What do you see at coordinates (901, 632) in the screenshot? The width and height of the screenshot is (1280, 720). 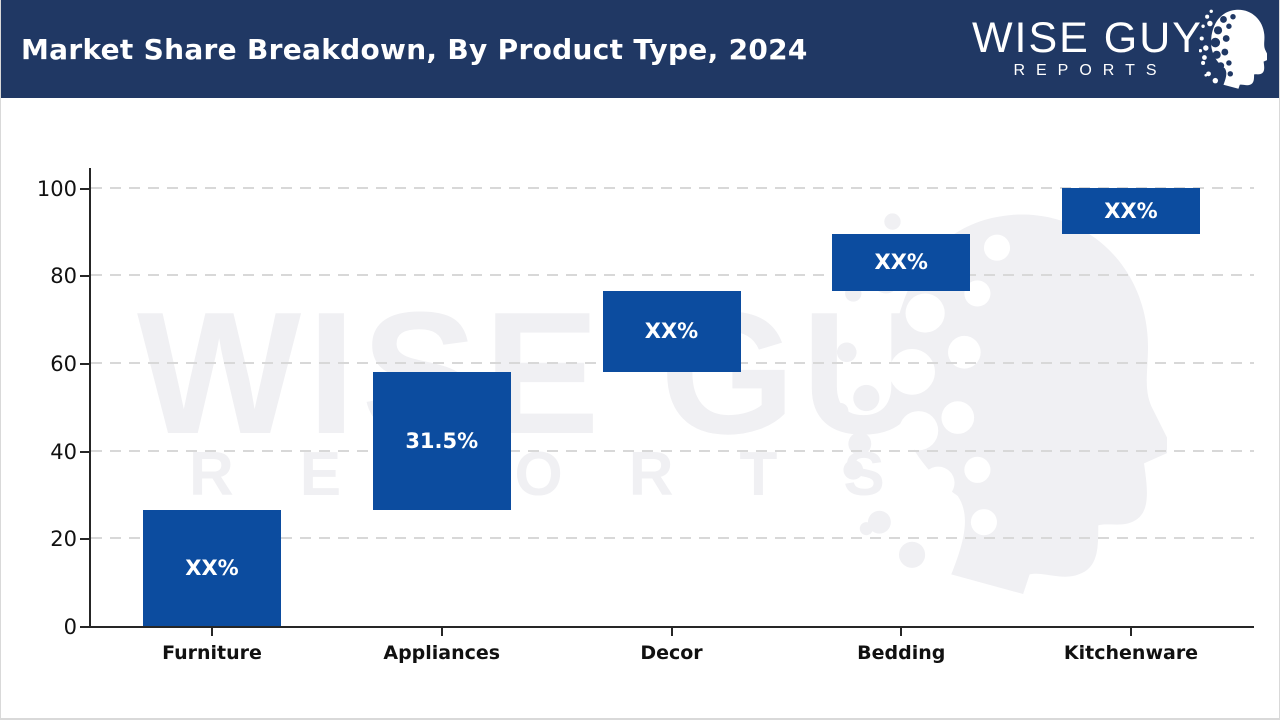 I see `x-tick-bedding` at bounding box center [901, 632].